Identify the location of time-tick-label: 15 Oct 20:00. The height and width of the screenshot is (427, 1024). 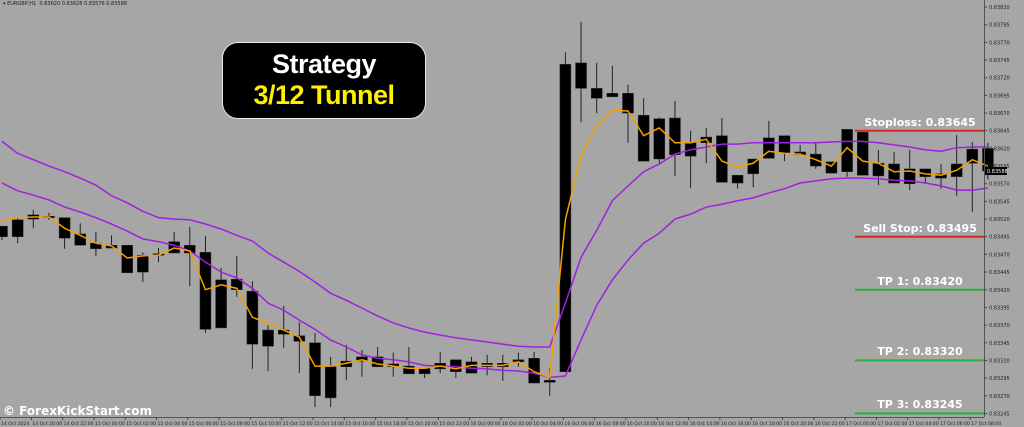
(423, 424).